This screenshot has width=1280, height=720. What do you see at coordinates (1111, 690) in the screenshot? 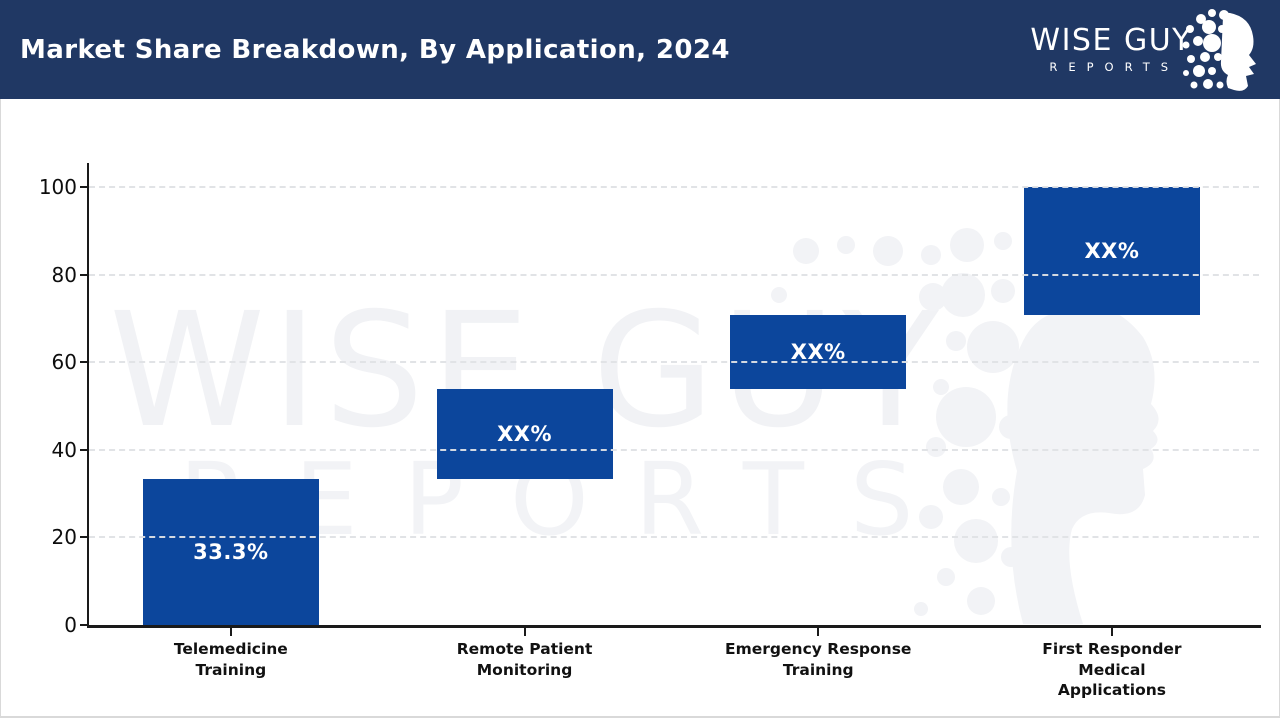
I see `x-category-line: Applications` at bounding box center [1111, 690].